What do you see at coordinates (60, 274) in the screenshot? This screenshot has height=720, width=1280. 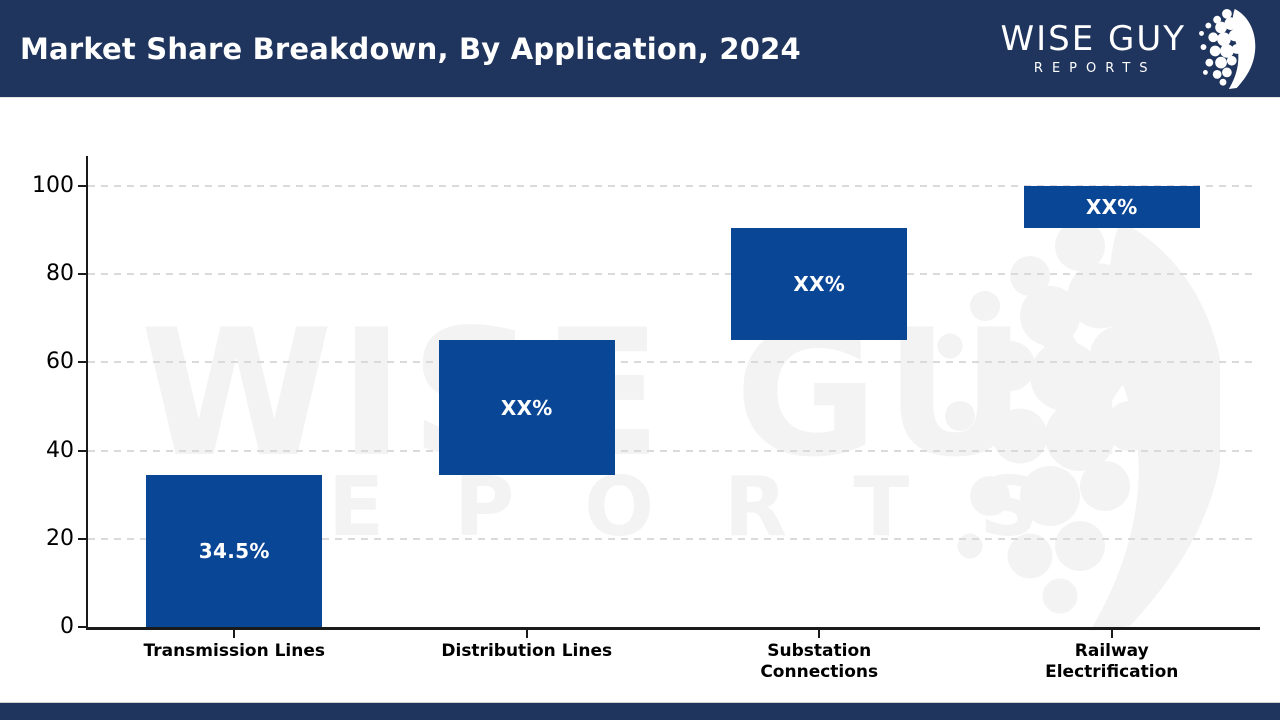 I see `y-tick-label-80: 80` at bounding box center [60, 274].